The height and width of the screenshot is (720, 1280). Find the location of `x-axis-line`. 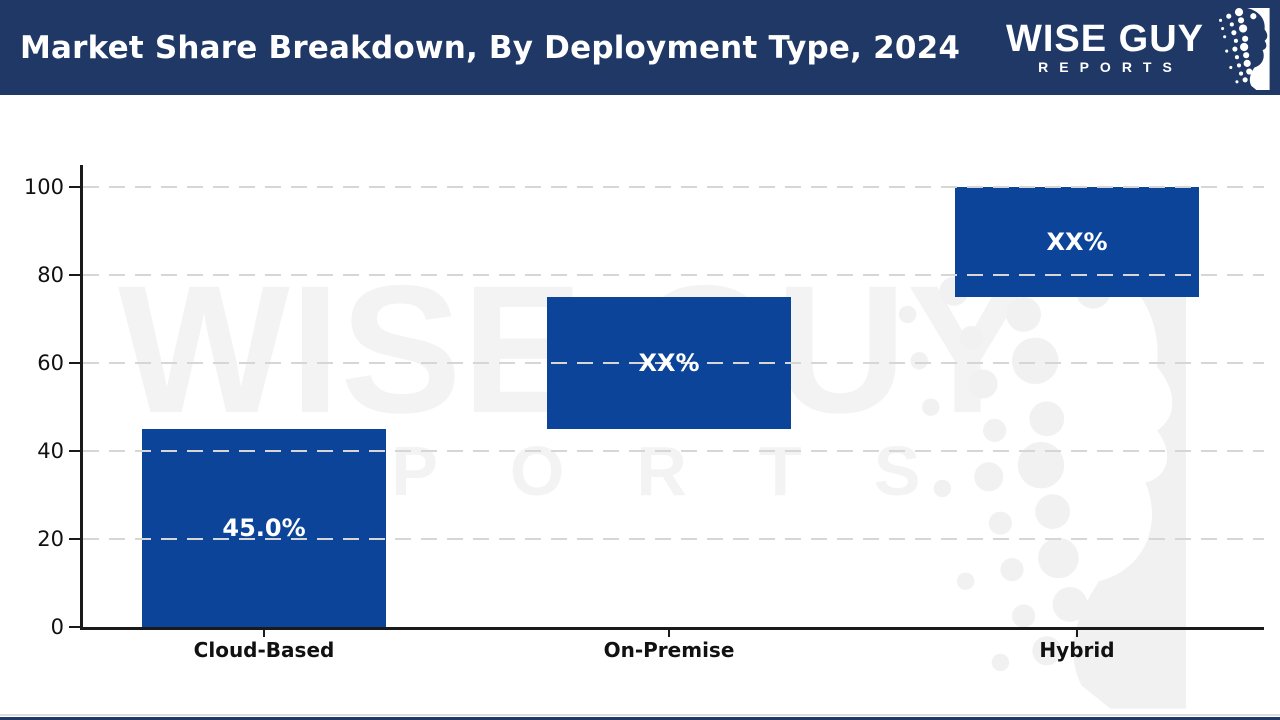

x-axis-line is located at coordinates (672, 628).